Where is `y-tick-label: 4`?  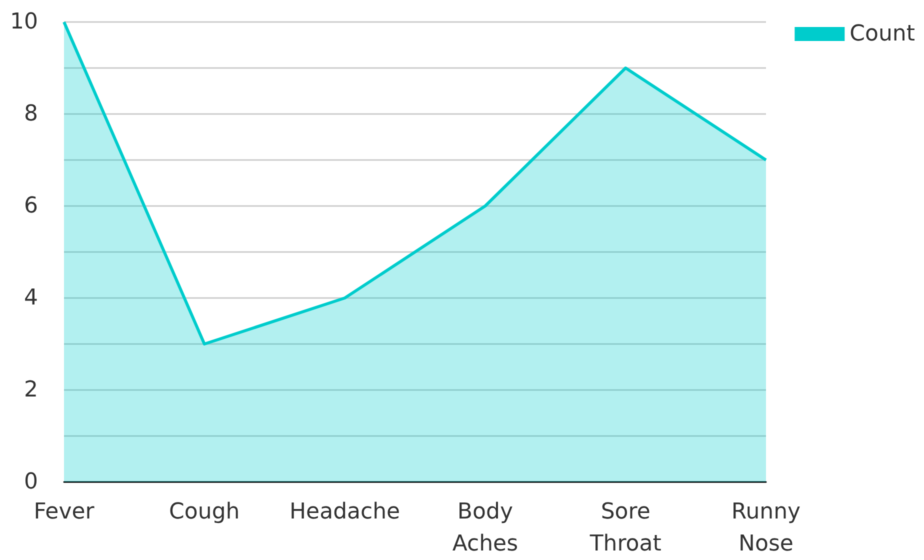
y-tick-label: 4 is located at coordinates (31, 298).